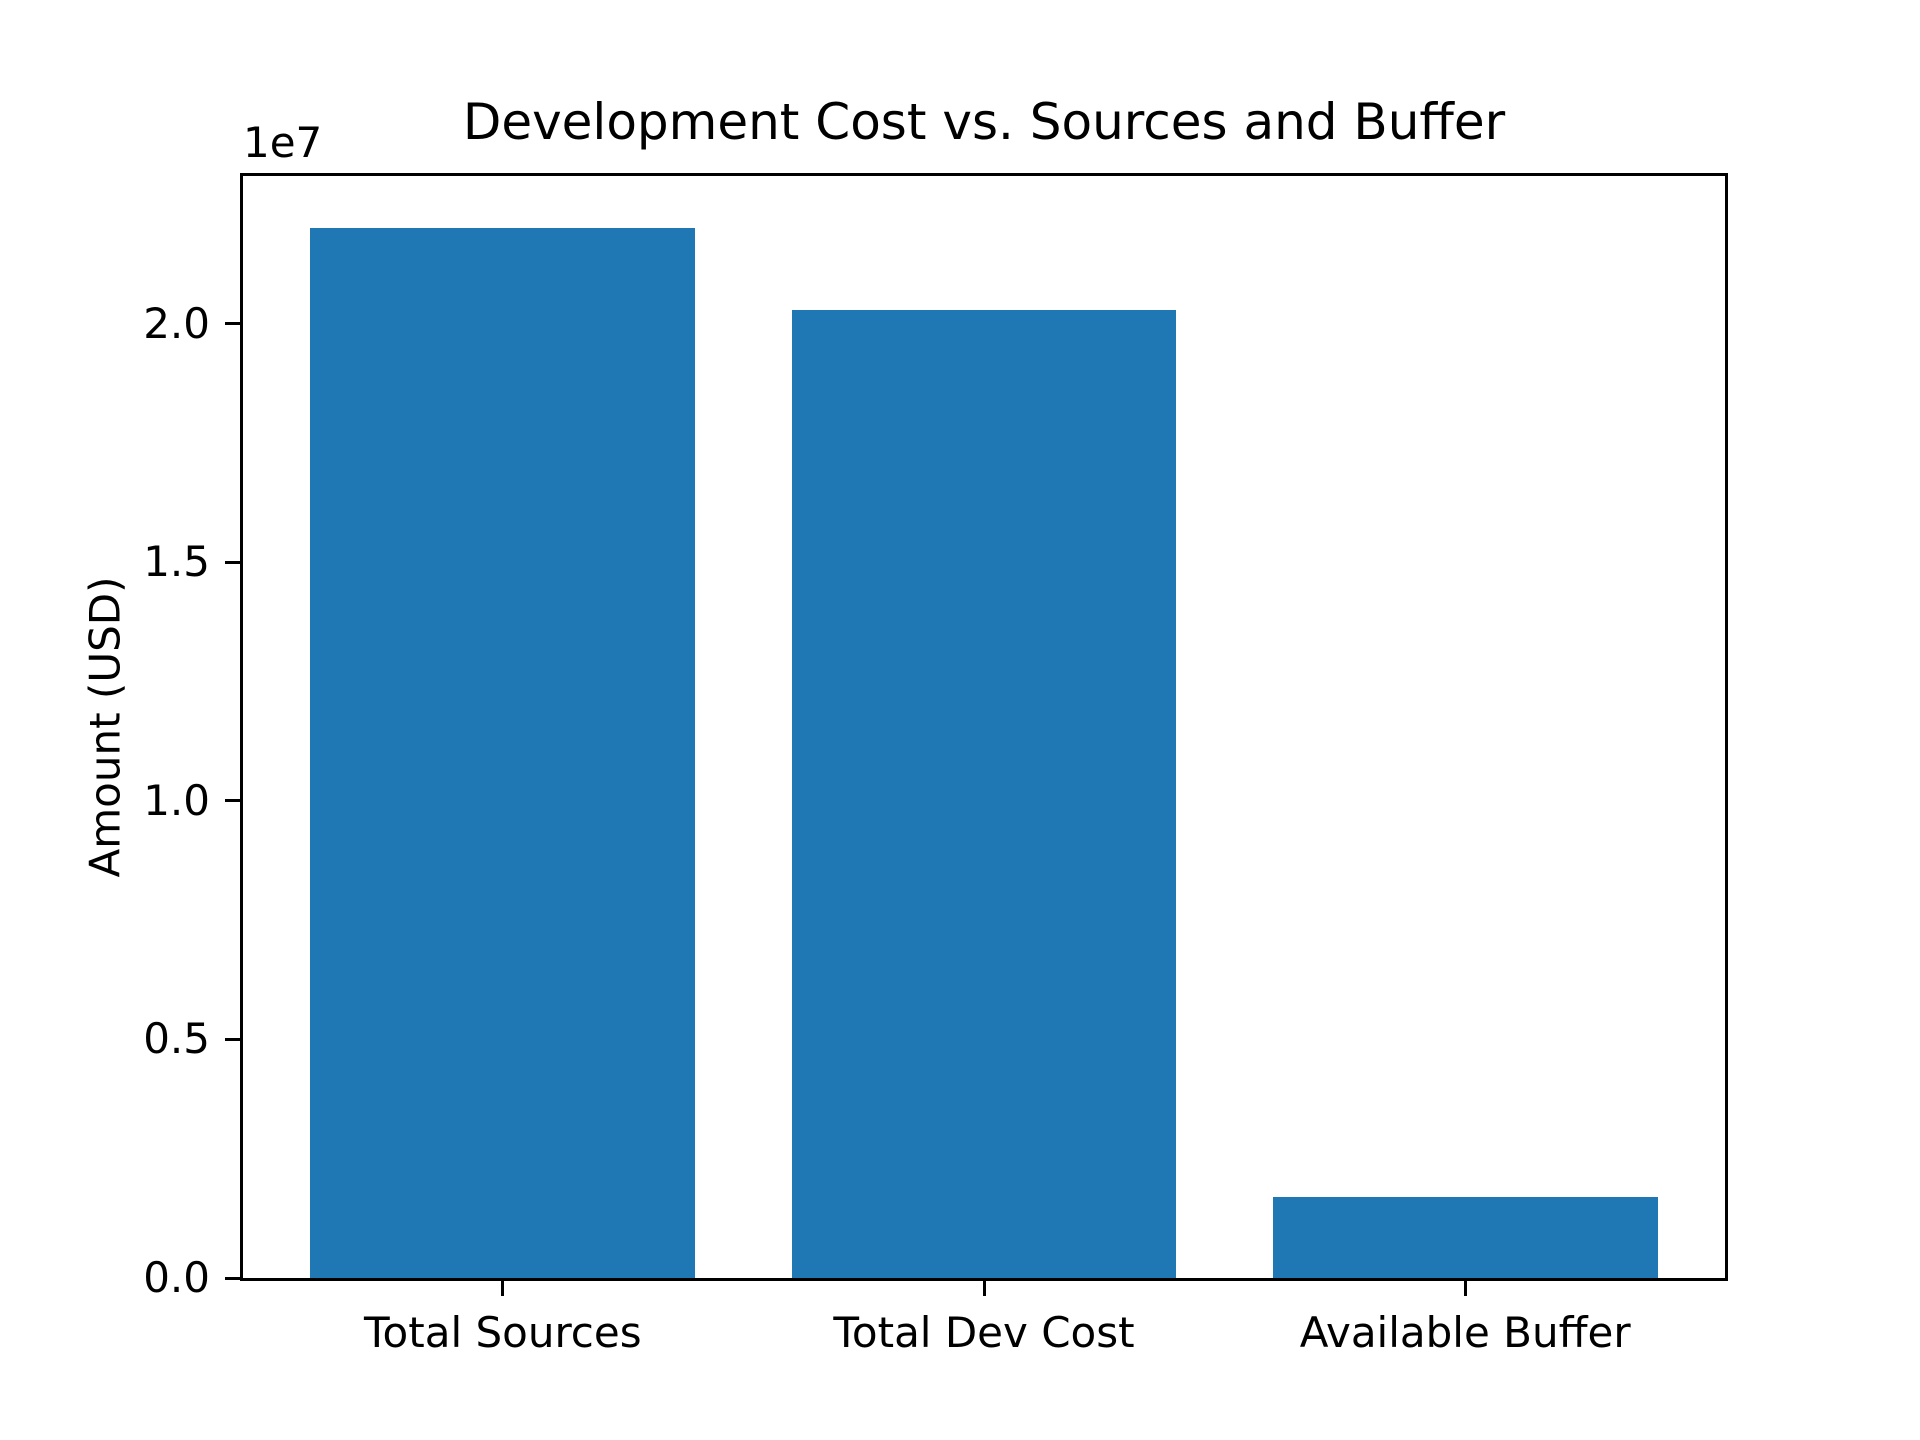 This screenshot has width=1920, height=1440. I want to click on y-axis-offset-label: 1e7, so click(283, 142).